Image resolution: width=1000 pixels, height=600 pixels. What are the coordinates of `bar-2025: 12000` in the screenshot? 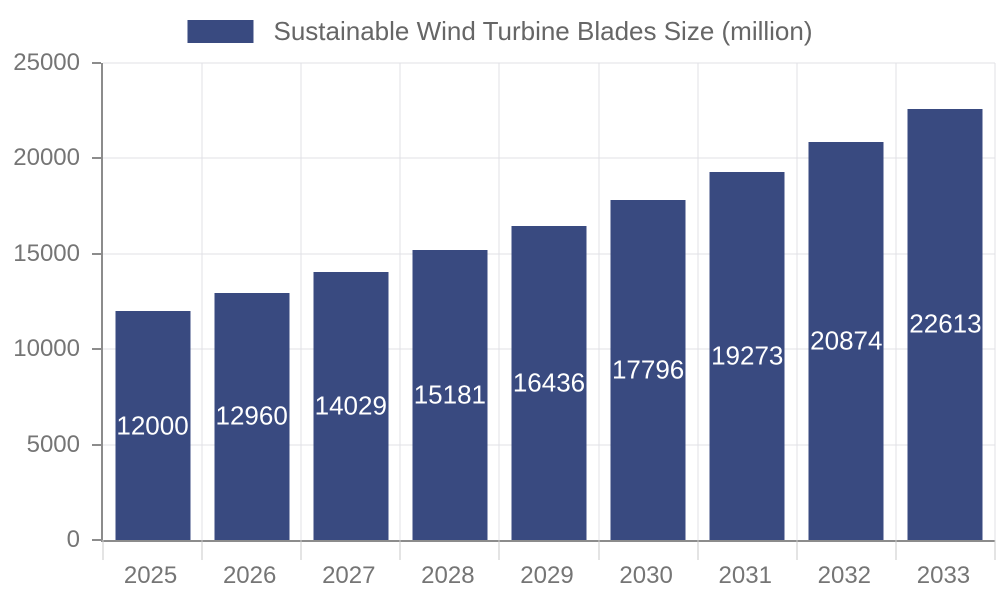 It's located at (153, 425).